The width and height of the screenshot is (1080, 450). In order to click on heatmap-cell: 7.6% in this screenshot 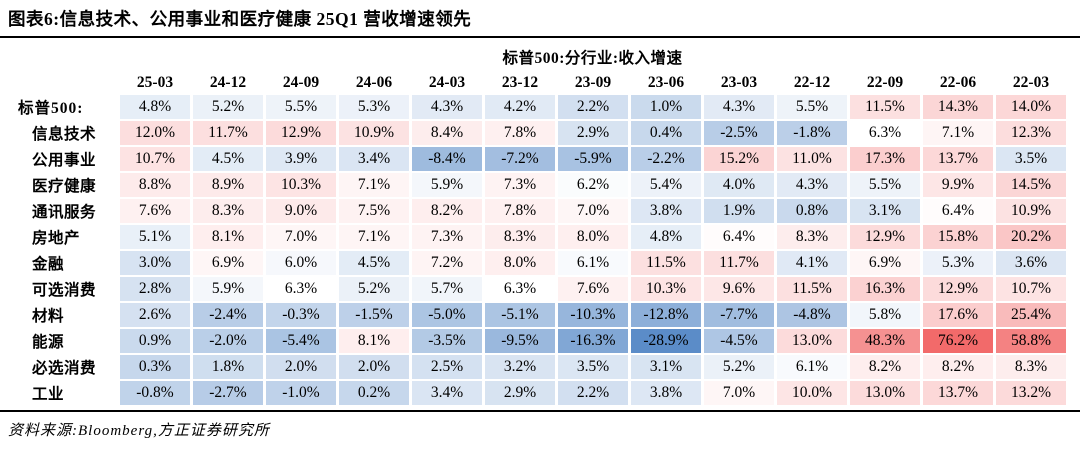, I will do `click(593, 289)`.